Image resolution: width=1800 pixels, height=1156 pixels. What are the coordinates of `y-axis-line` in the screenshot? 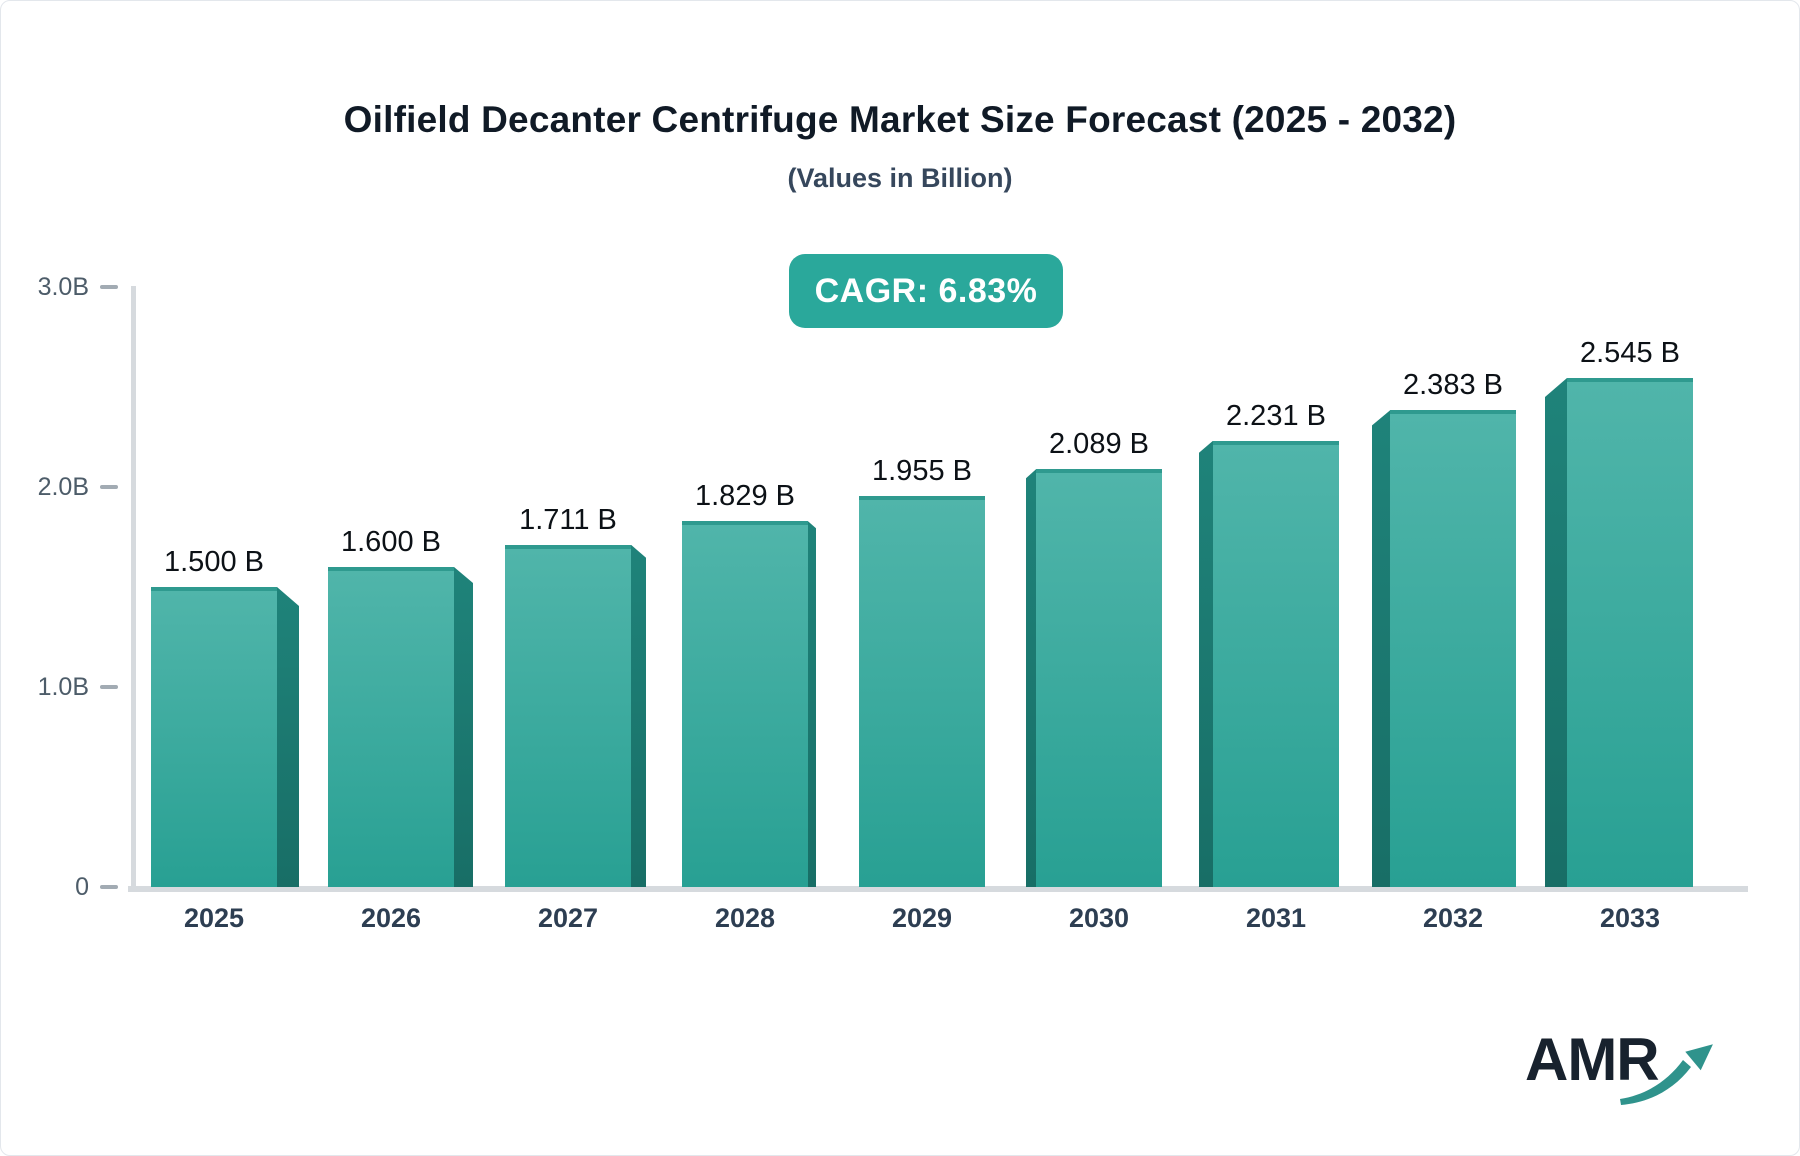 It's located at (133, 589).